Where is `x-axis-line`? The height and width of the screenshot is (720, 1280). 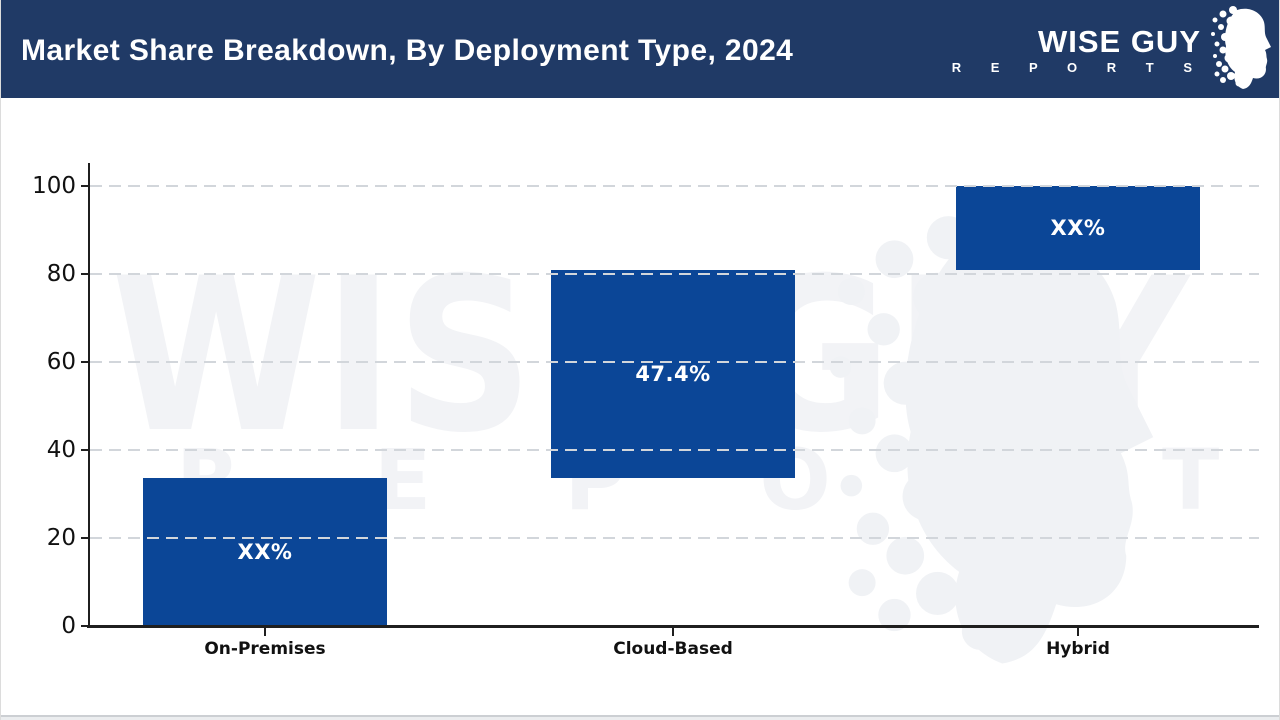
x-axis-line is located at coordinates (673, 626).